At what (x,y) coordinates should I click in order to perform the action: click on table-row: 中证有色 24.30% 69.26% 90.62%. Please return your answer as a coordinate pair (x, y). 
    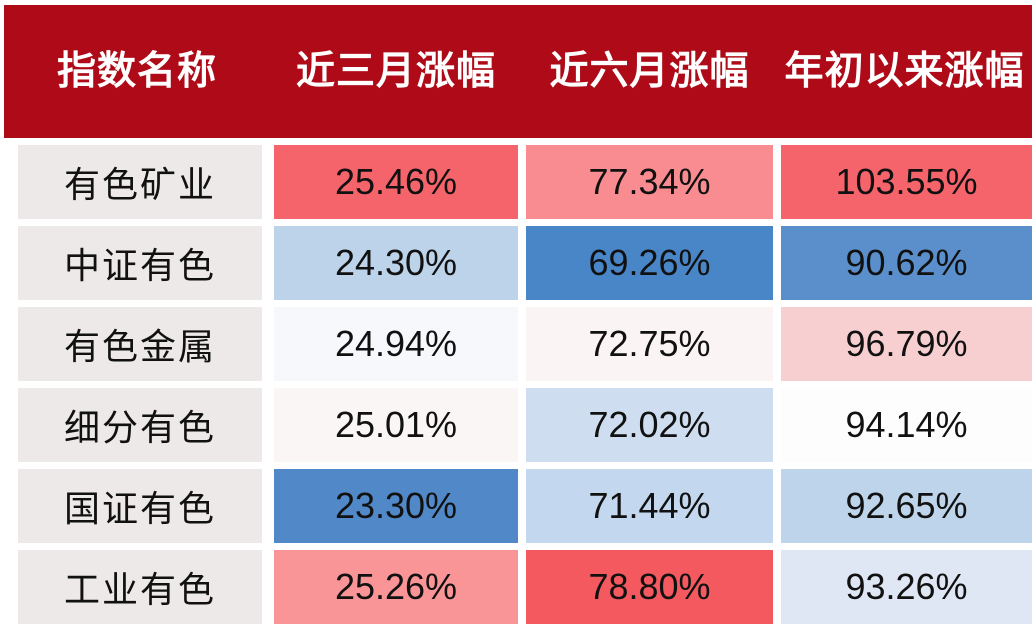
    Looking at the image, I should click on (518, 262).